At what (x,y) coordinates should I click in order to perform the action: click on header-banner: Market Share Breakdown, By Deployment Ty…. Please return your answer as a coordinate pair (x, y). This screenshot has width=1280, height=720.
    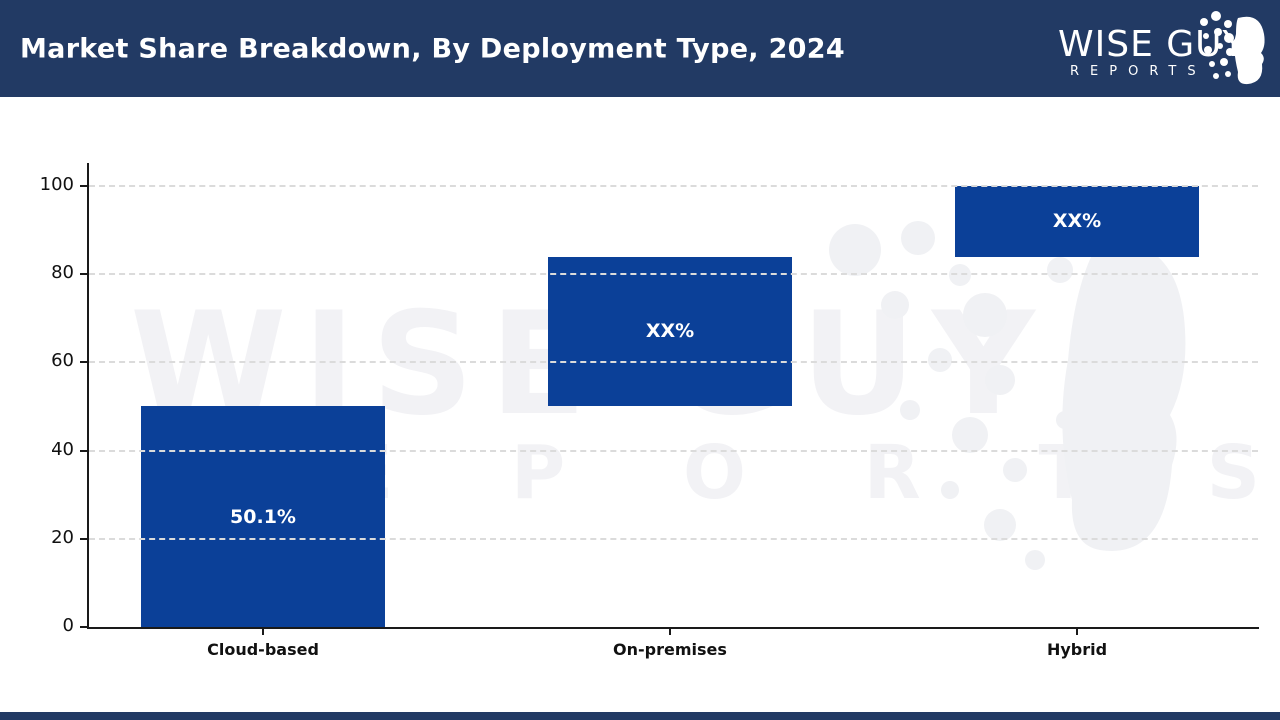
    Looking at the image, I should click on (640, 48).